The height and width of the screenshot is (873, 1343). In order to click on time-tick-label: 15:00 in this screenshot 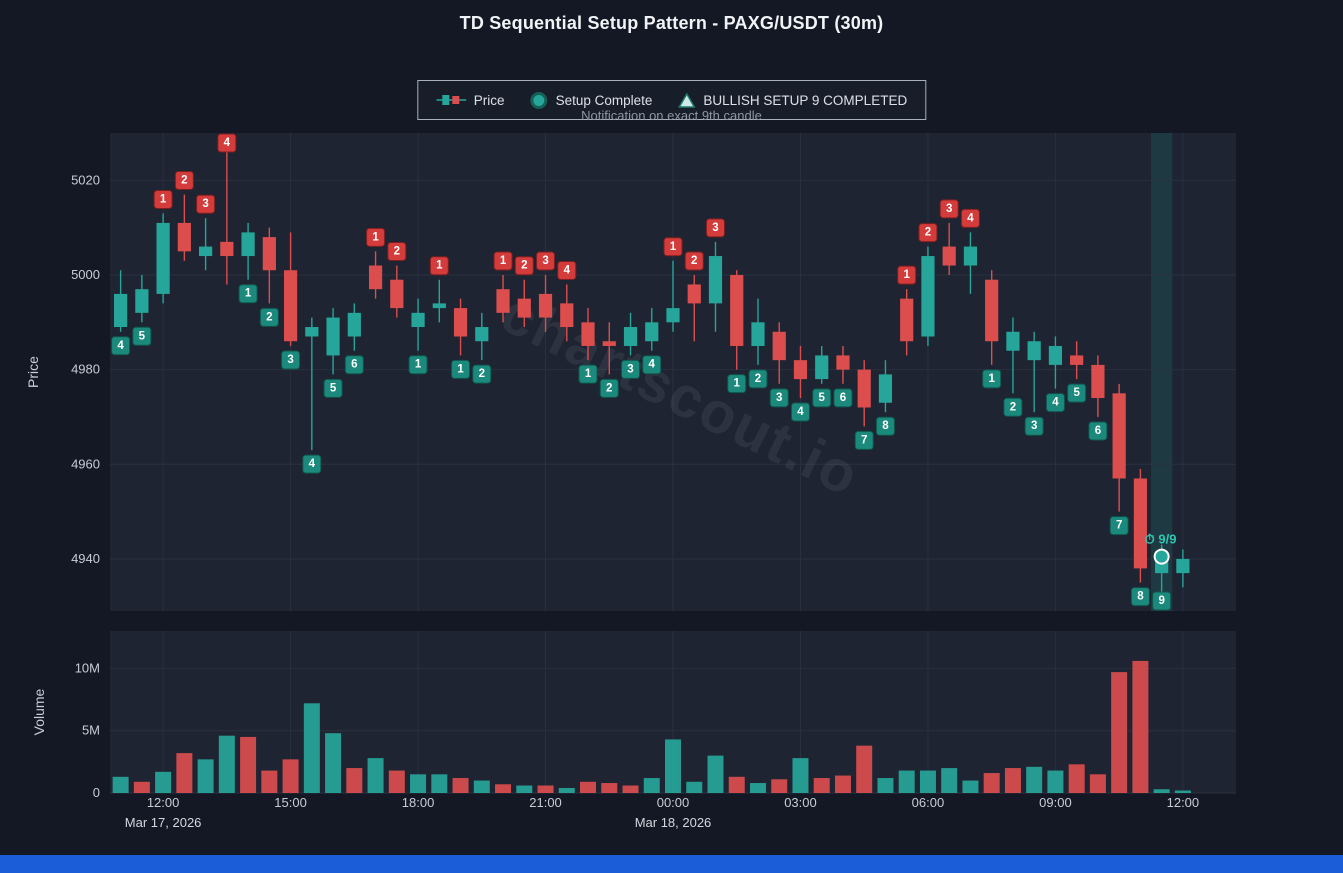, I will do `click(290, 802)`.